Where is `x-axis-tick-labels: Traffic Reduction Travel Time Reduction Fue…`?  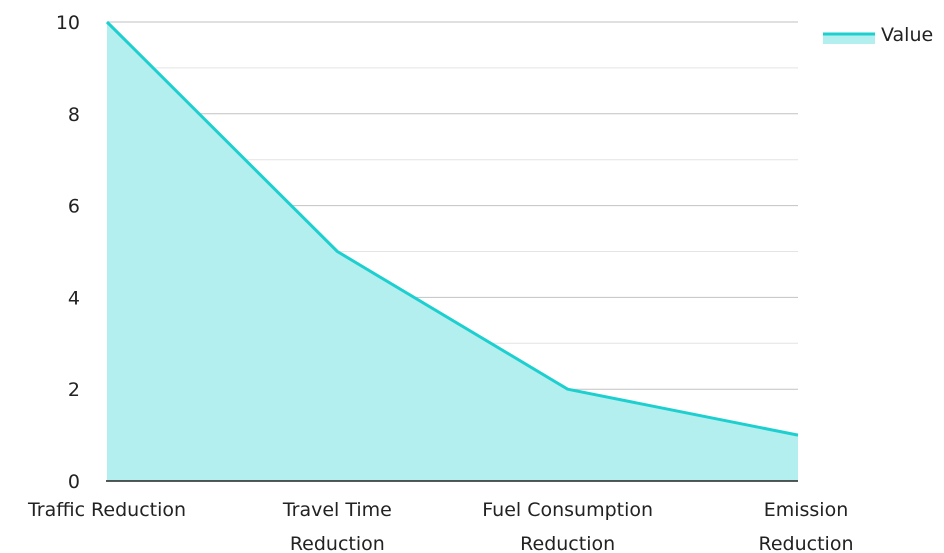 x-axis-tick-labels: Traffic Reduction Travel Time Reduction Fue… is located at coordinates (440, 526).